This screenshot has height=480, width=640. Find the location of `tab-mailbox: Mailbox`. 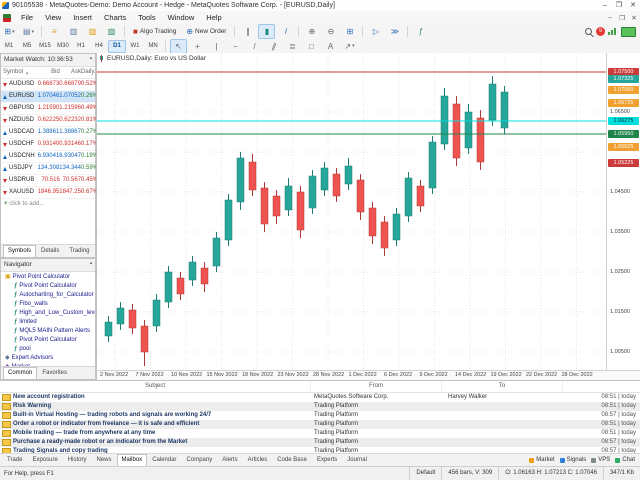

tab-mailbox: Mailbox is located at coordinates (132, 460).